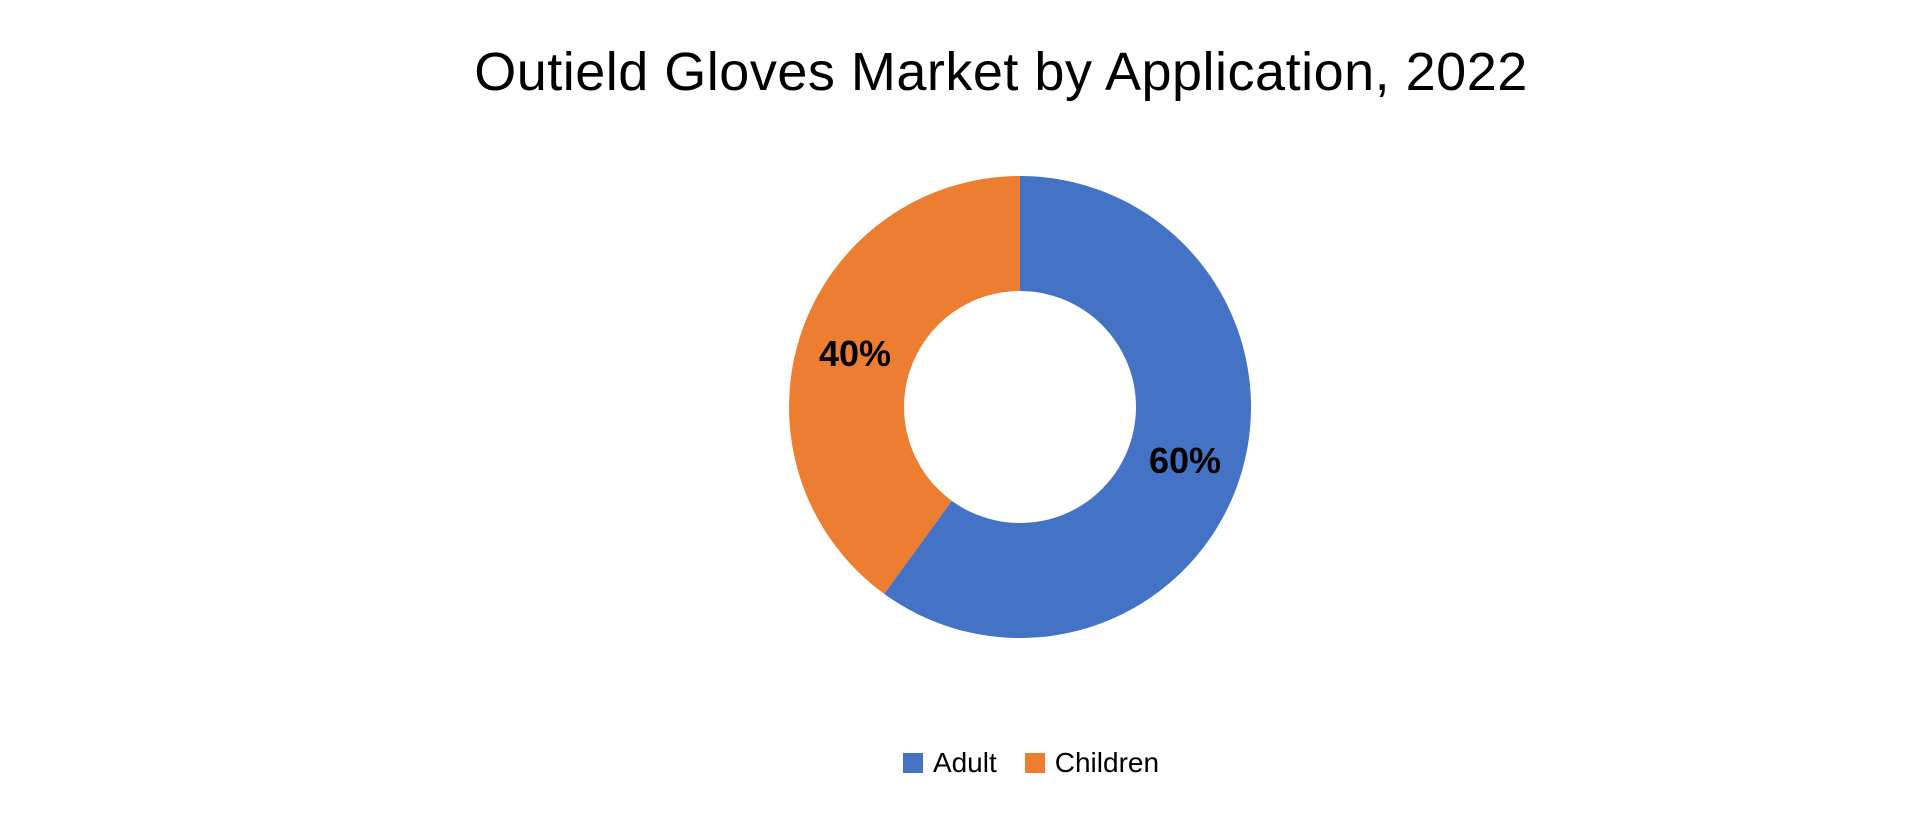 The image size is (1920, 818). What do you see at coordinates (1034, 763) in the screenshot?
I see `legend-swatch-children` at bounding box center [1034, 763].